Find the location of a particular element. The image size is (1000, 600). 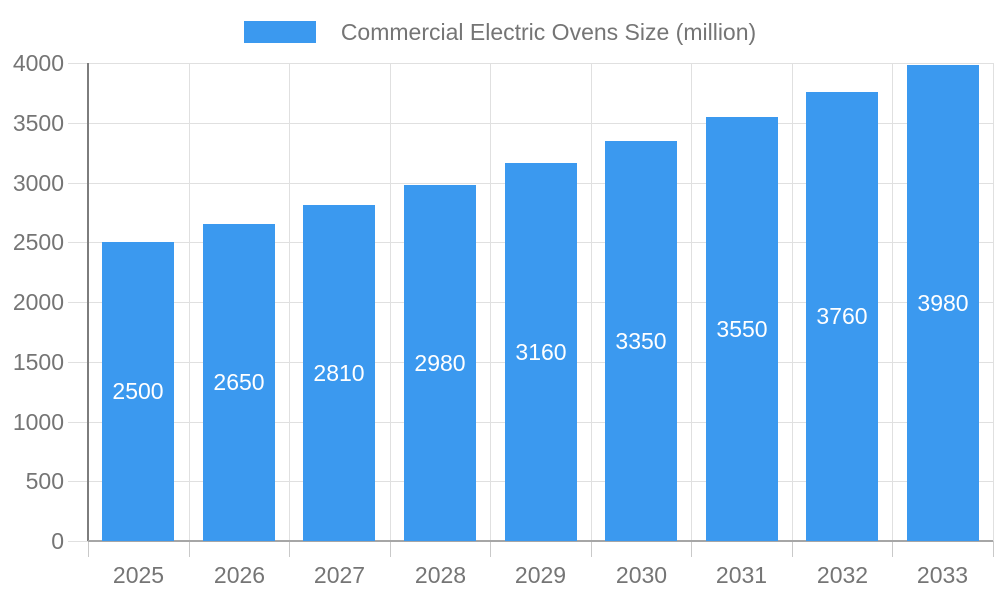

bar-value-label: 3980 is located at coordinates (943, 302).